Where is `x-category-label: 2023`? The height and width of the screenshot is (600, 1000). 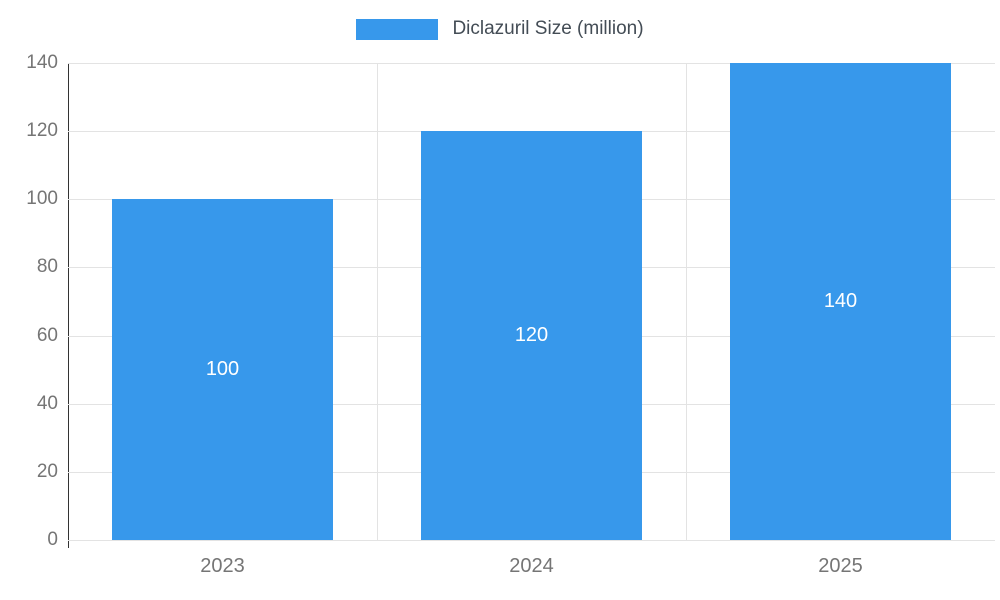
x-category-label: 2023 is located at coordinates (222, 566).